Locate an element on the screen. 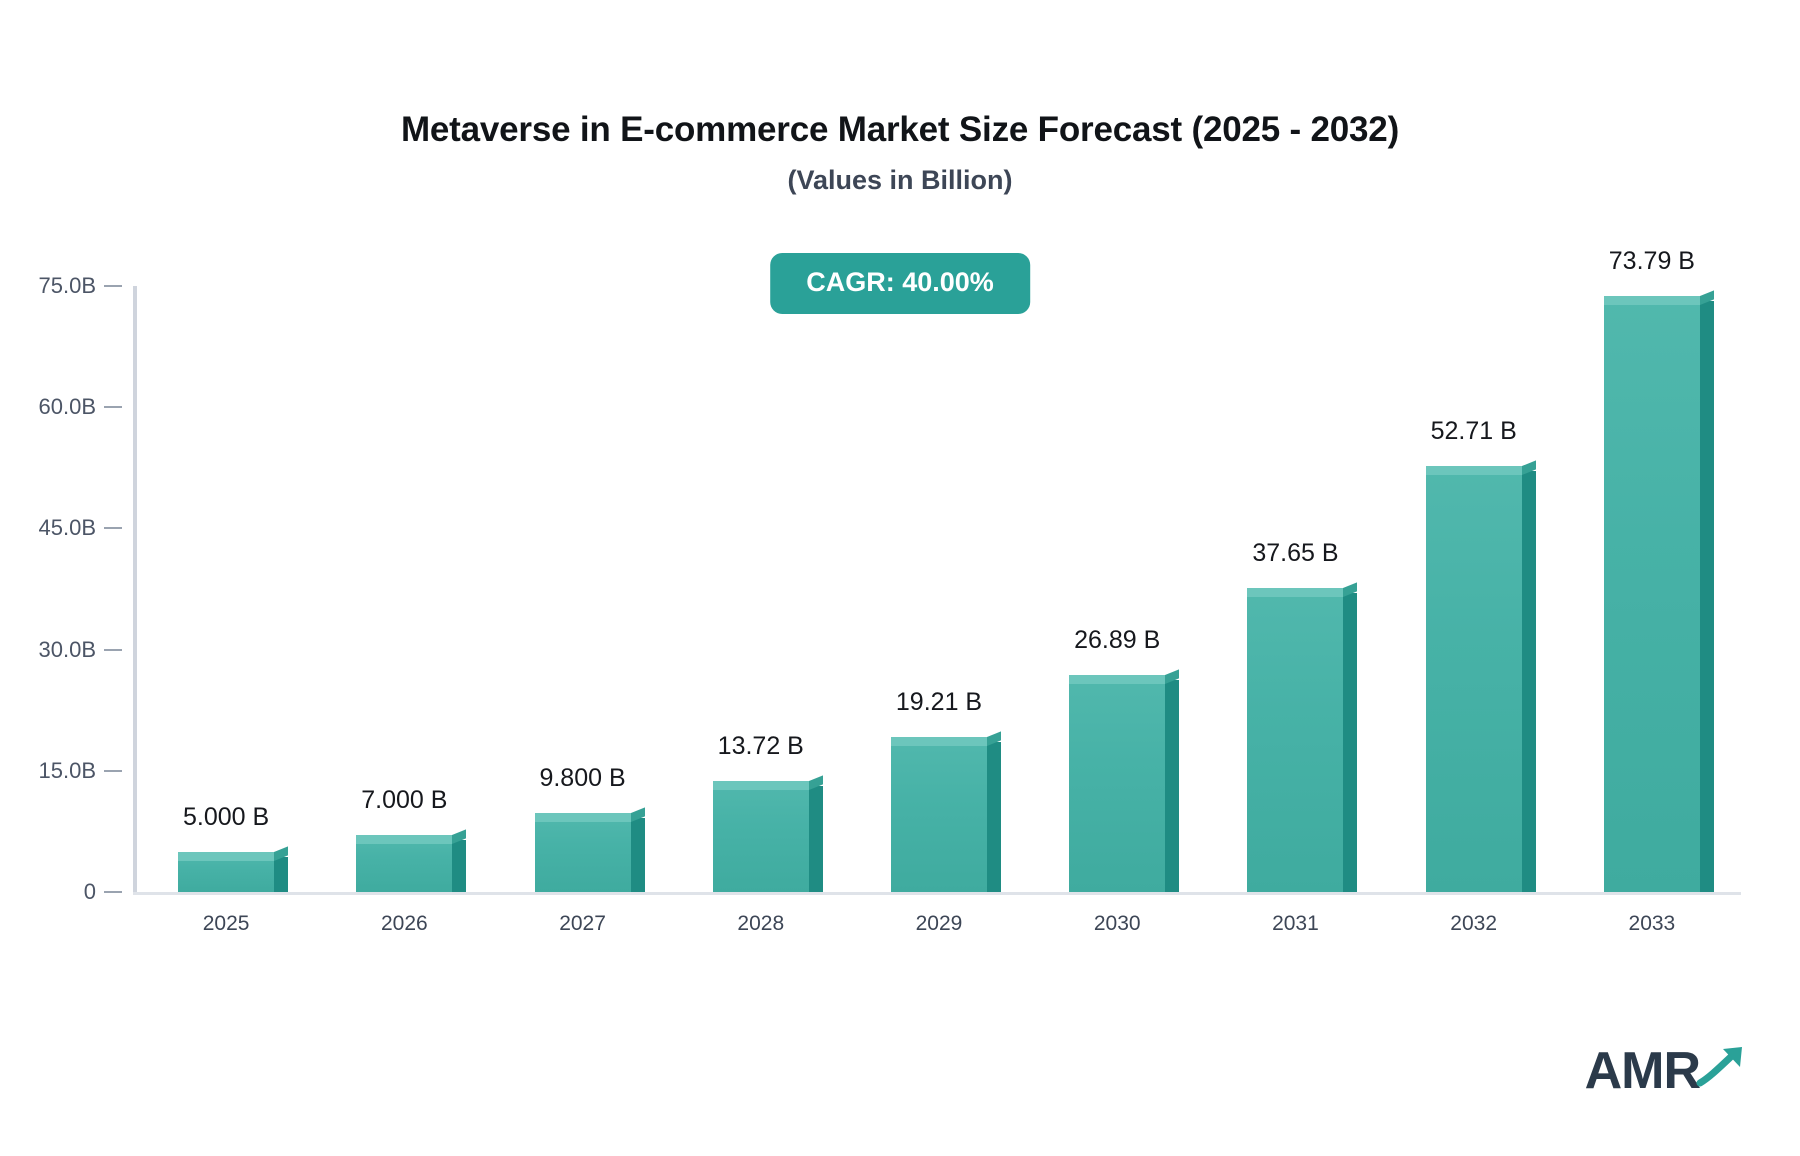 This screenshot has width=1800, height=1156. x-axis-line is located at coordinates (937, 893).